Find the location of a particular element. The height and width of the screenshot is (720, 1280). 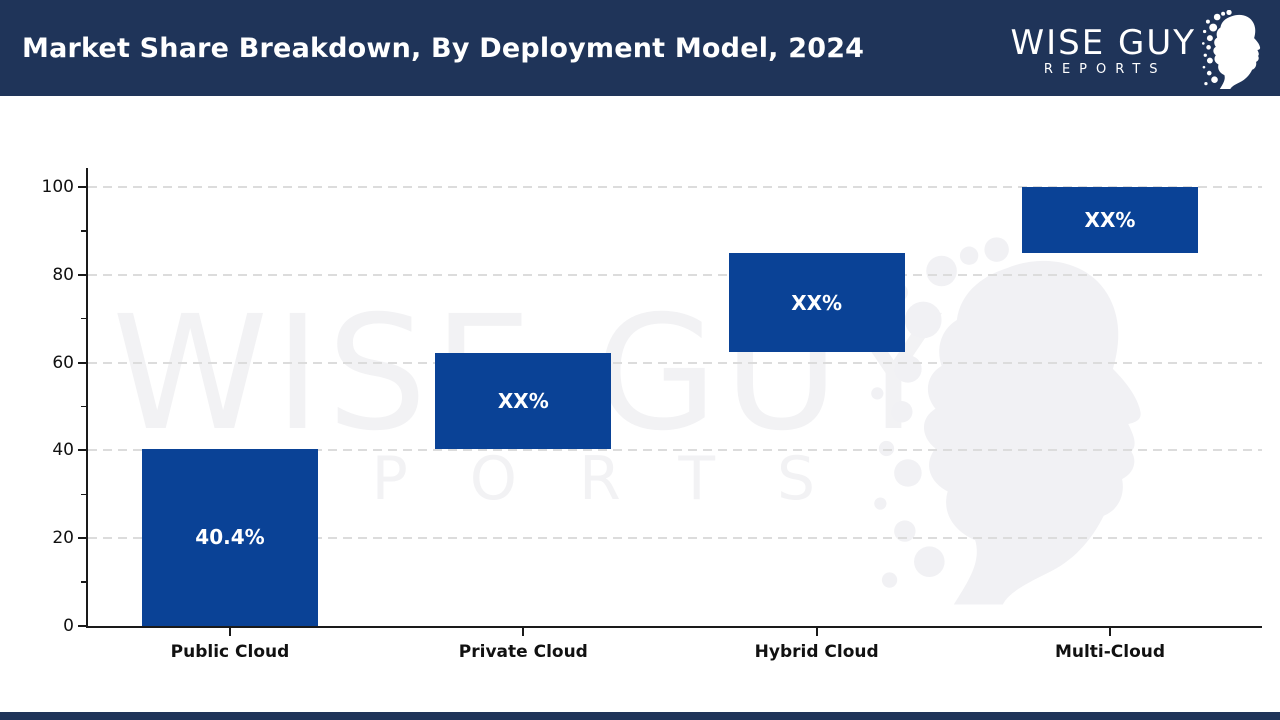

logo-wordmark: WISE GUY is located at coordinates (1103, 43).